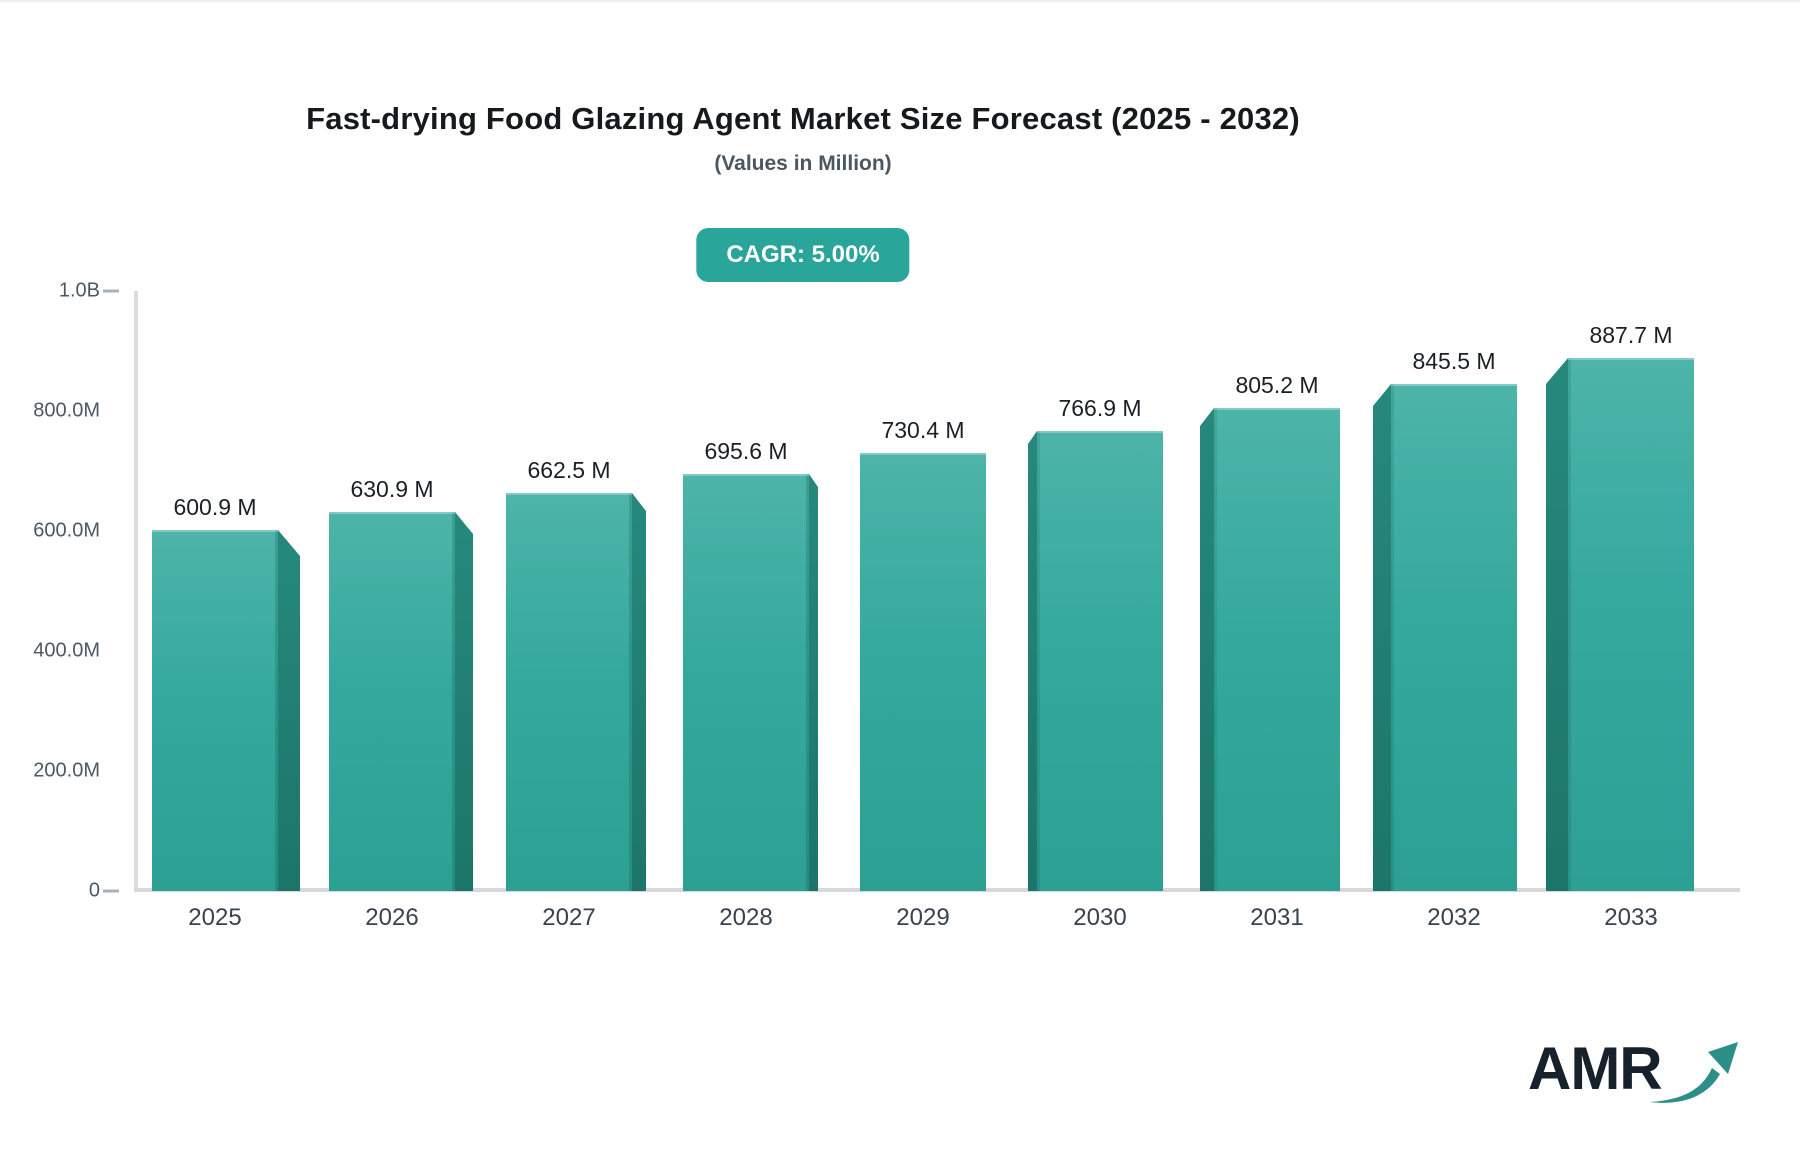 The image size is (1800, 1158). Describe the element at coordinates (923, 430) in the screenshot. I see `bar-value-label: 730.4 M` at that location.